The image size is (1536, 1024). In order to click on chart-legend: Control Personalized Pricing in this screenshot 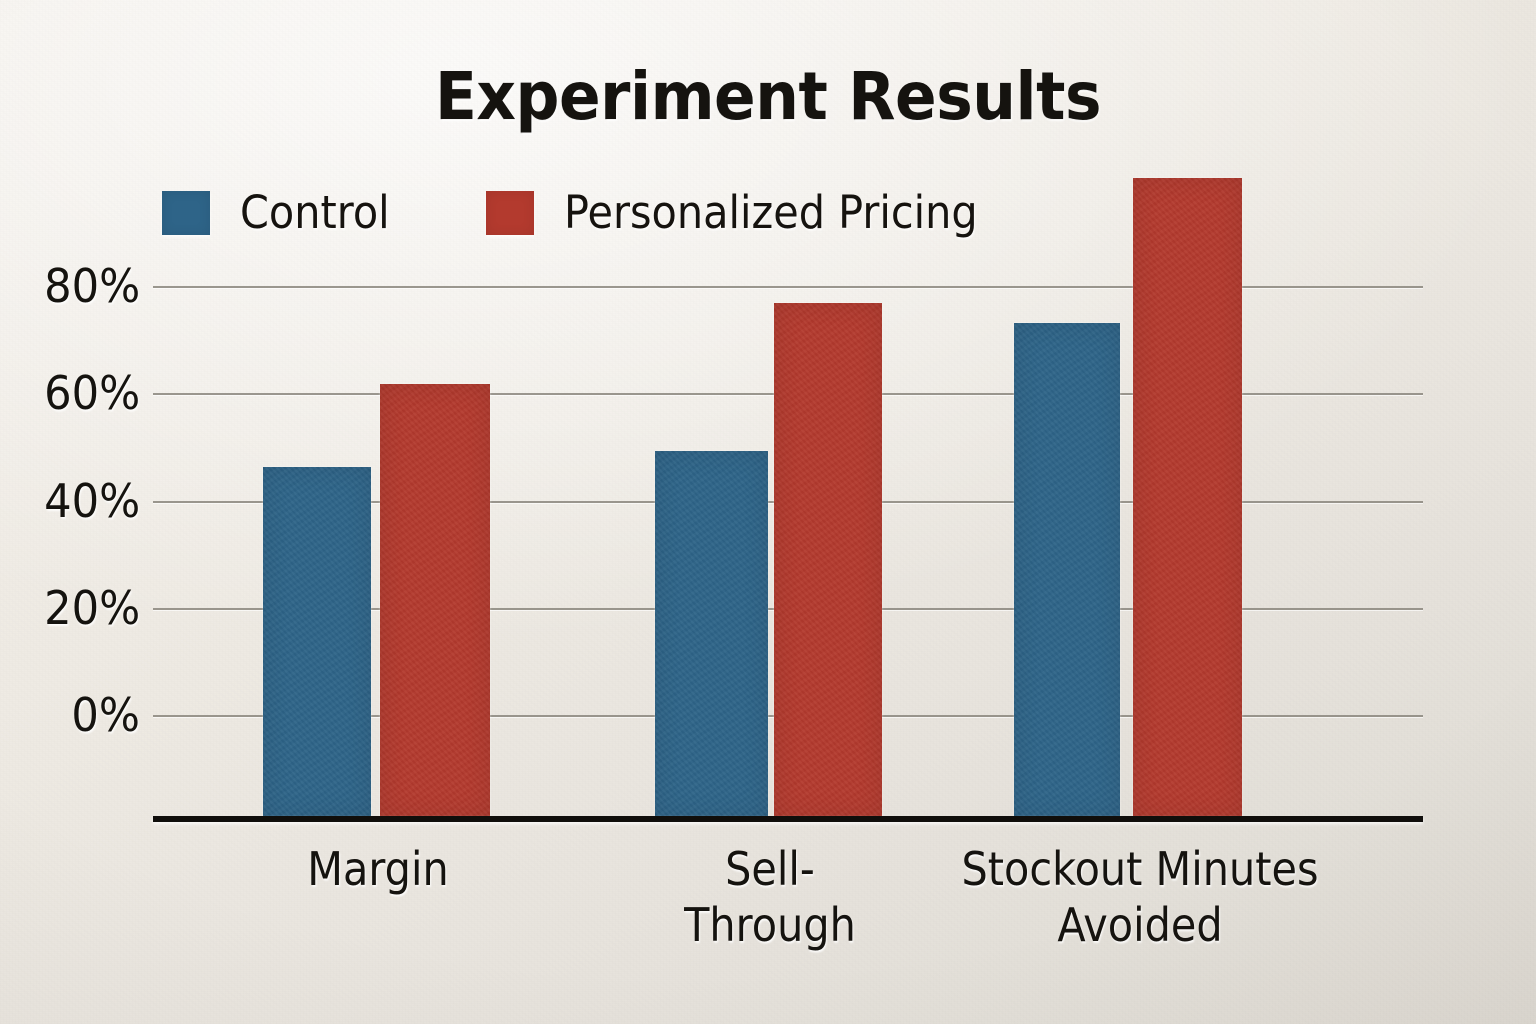, I will do `click(587, 212)`.